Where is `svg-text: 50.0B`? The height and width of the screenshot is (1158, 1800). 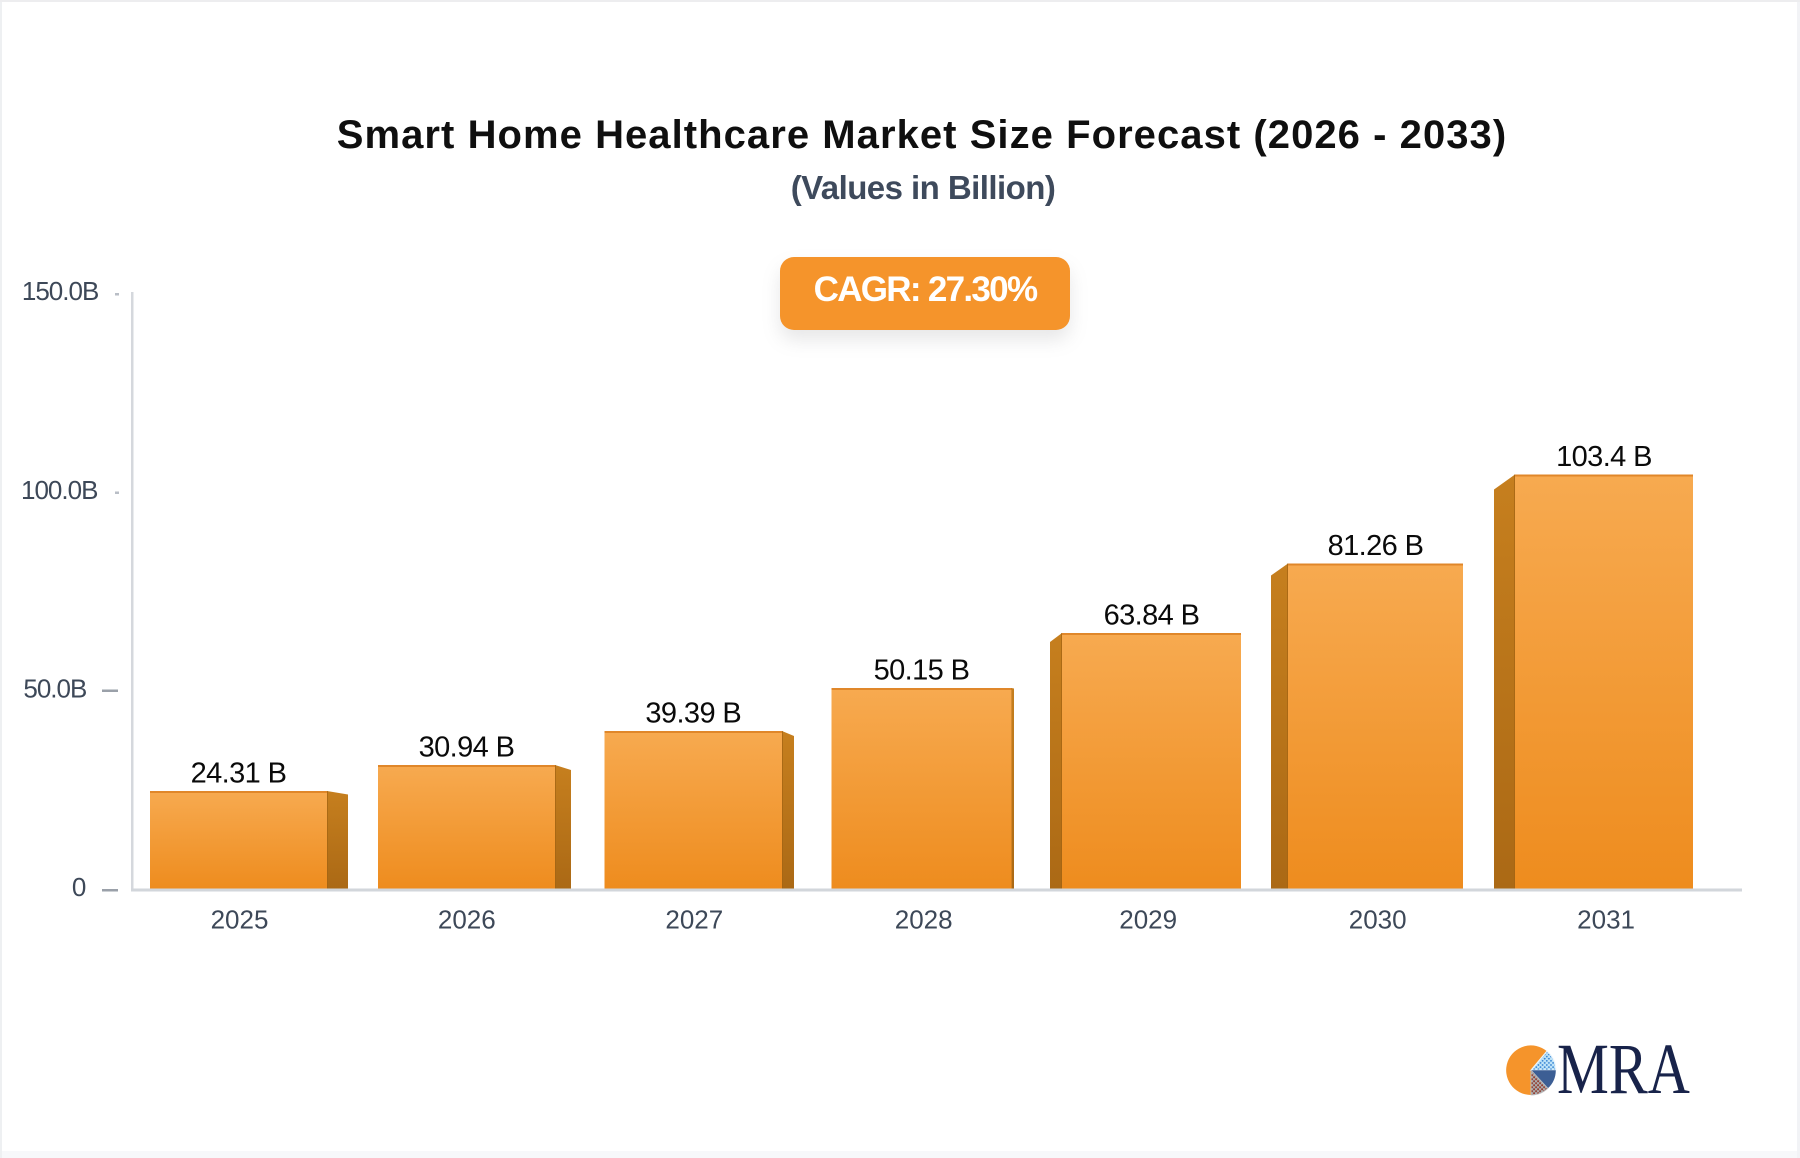
svg-text: 50.0B is located at coordinates (54, 689).